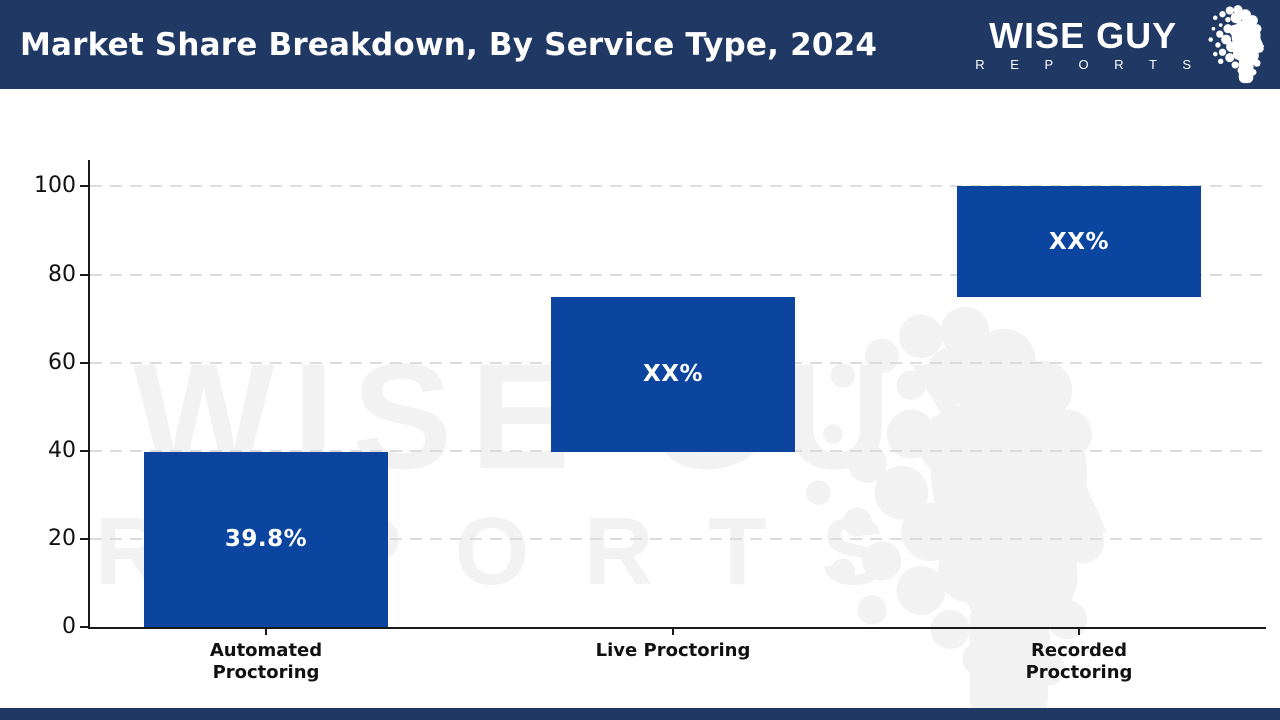 Image resolution: width=1280 pixels, height=720 pixels. Describe the element at coordinates (55, 186) in the screenshot. I see `y-tick-label: 100` at that location.